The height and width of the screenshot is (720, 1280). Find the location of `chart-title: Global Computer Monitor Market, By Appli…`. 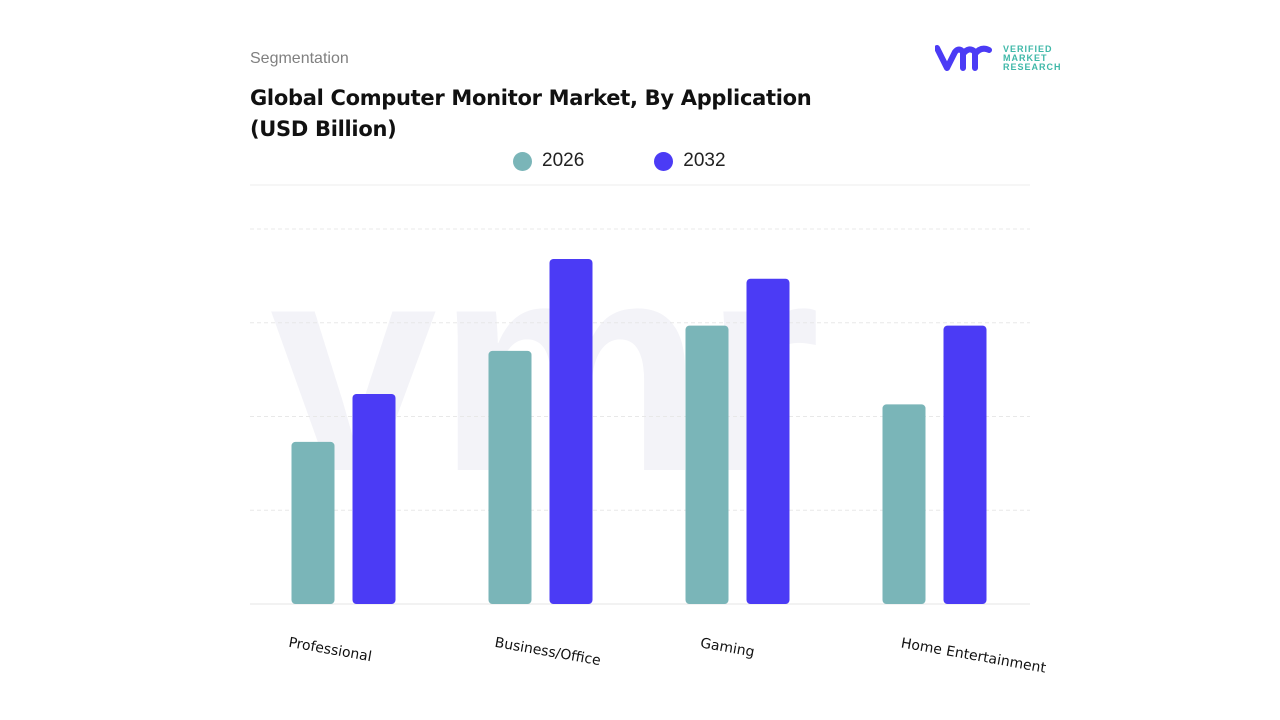

chart-title: Global Computer Monitor Market, By Appli… is located at coordinates (531, 113).